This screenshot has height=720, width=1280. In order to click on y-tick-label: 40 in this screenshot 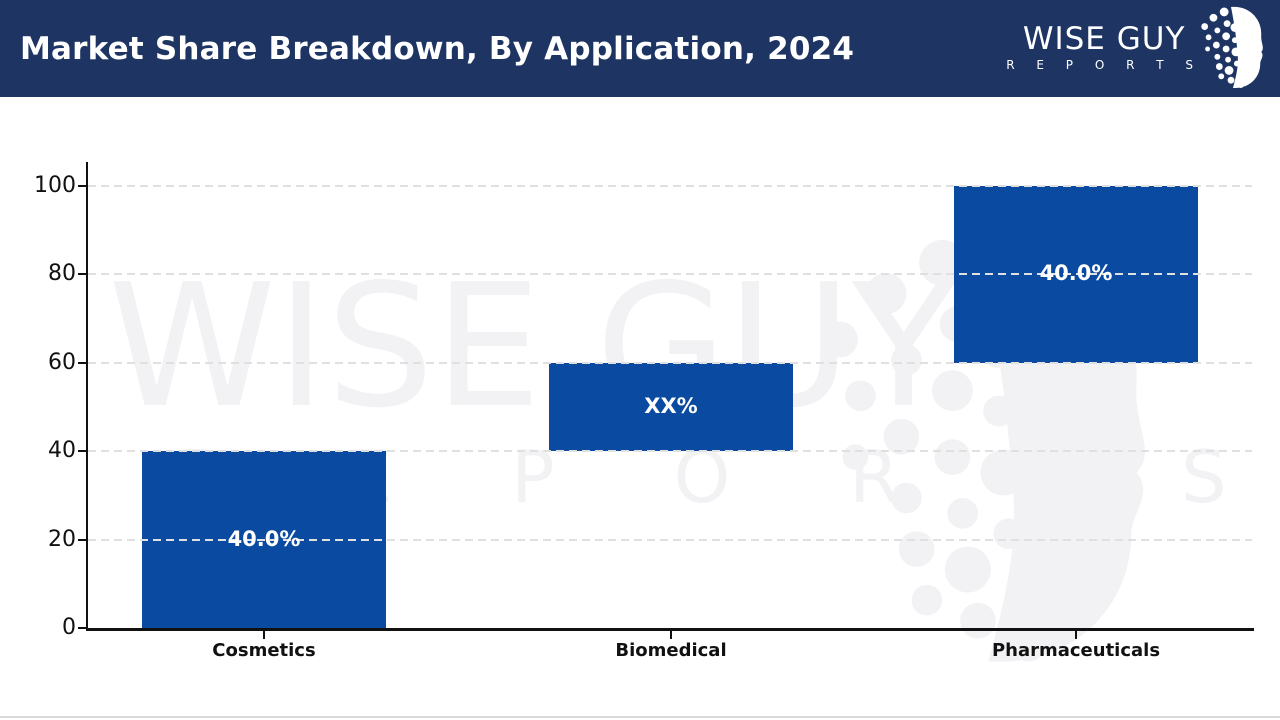, I will do `click(62, 451)`.